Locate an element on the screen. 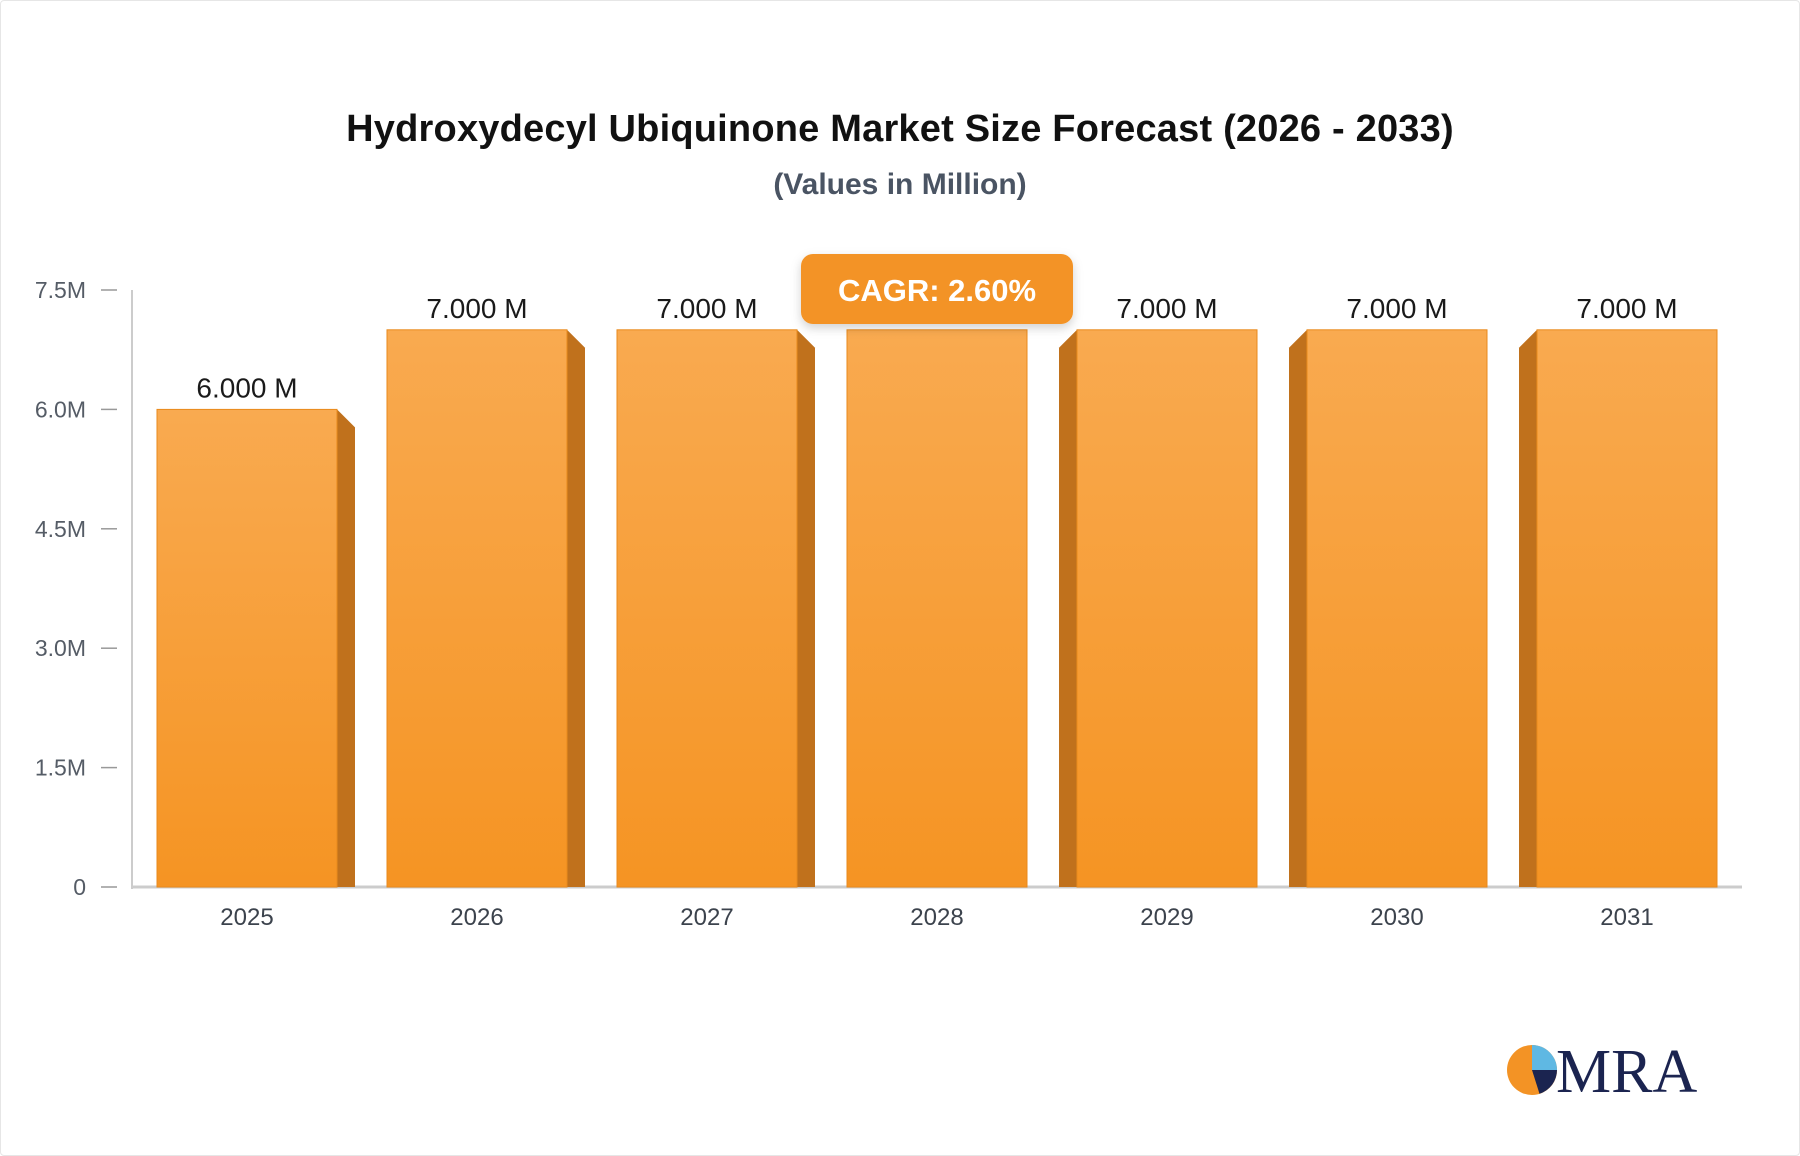 Image resolution: width=1800 pixels, height=1156 pixels. cagr-badge-label: CAGR: 2.60% is located at coordinates (937, 290).